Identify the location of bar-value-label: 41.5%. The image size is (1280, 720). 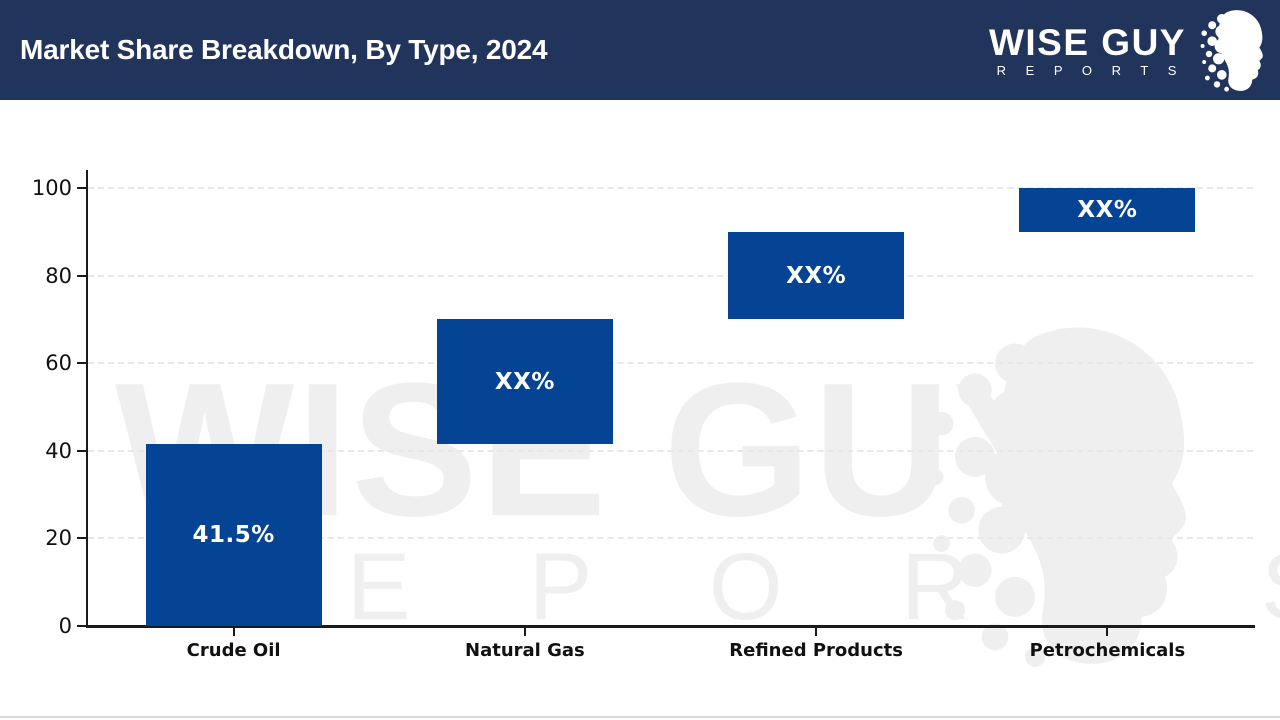
(233, 535).